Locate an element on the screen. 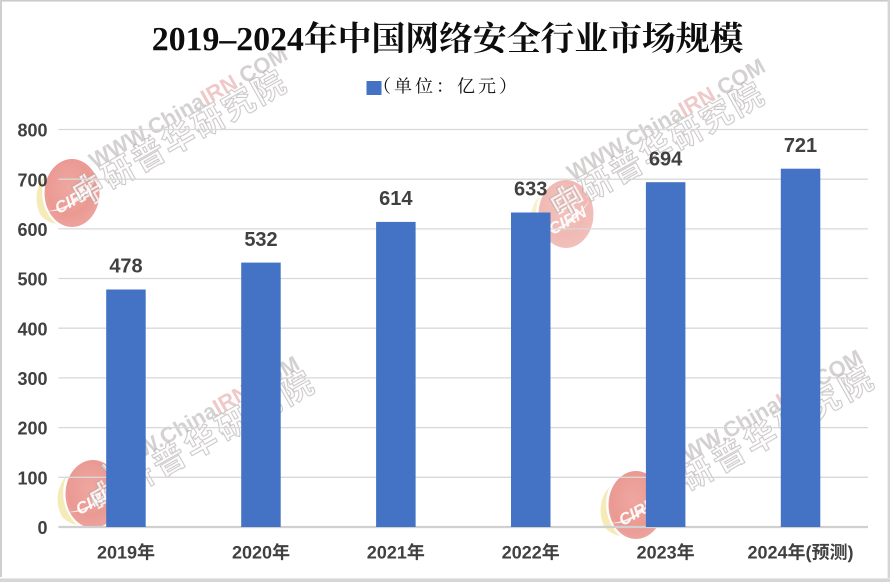 The image size is (890, 587). svg-text: WWW.ChinaIRN.COM is located at coordinates (188, 107).